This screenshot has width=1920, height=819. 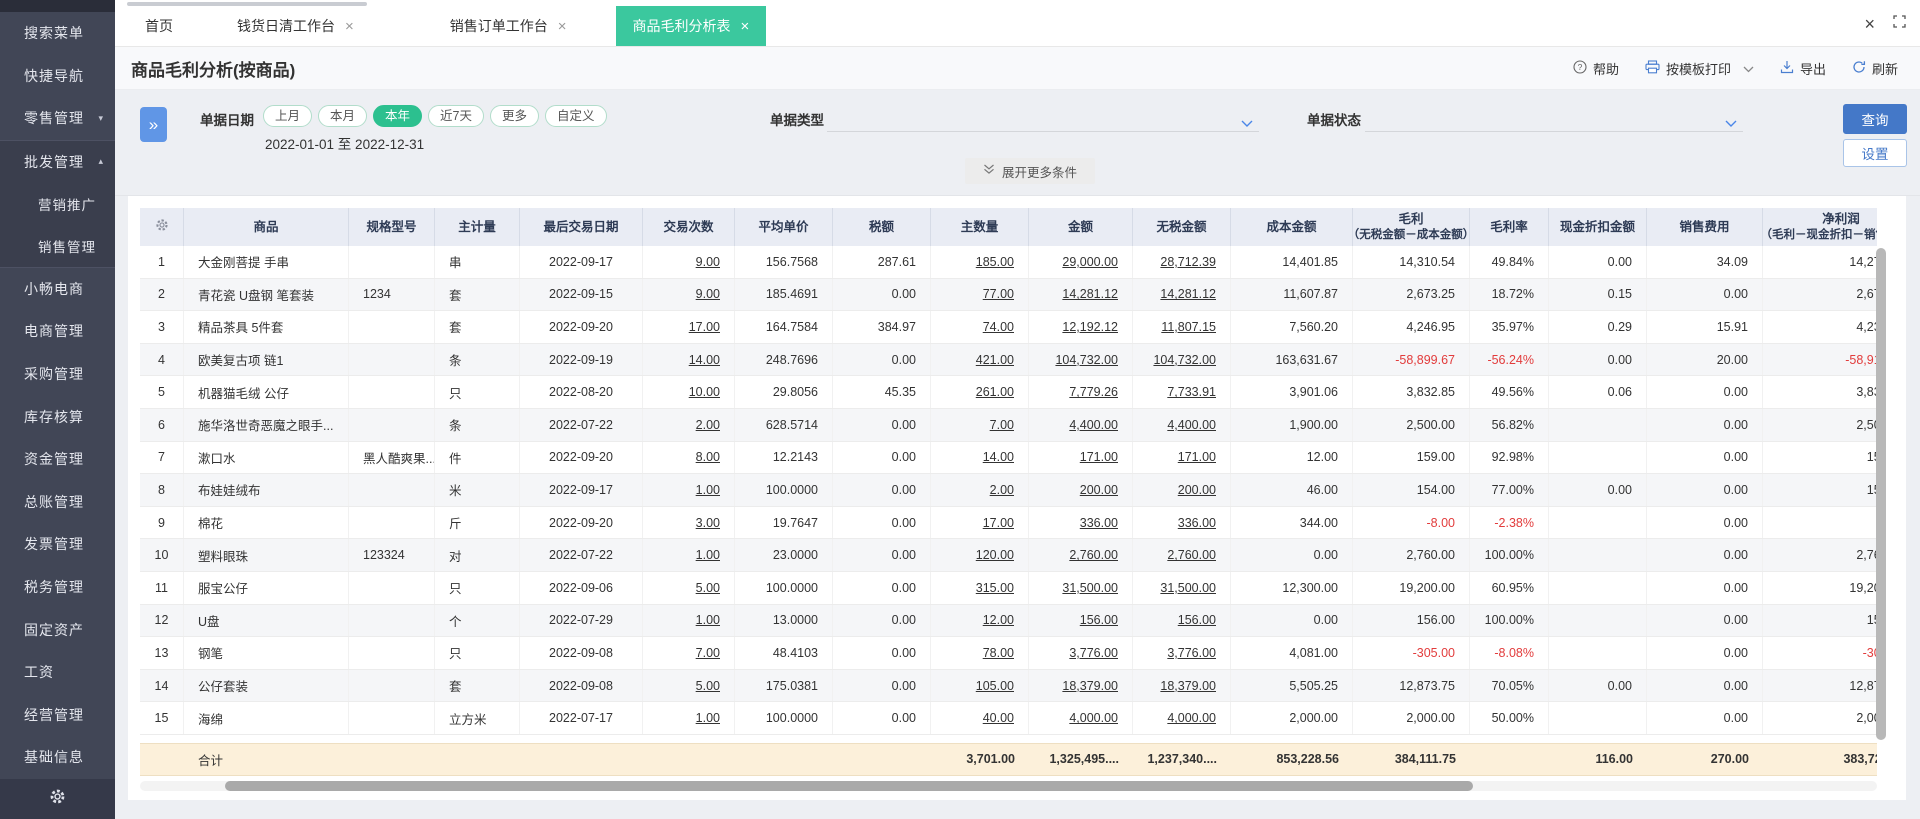 What do you see at coordinates (1081, 522) in the screenshot?
I see `cell-amount: 336.00` at bounding box center [1081, 522].